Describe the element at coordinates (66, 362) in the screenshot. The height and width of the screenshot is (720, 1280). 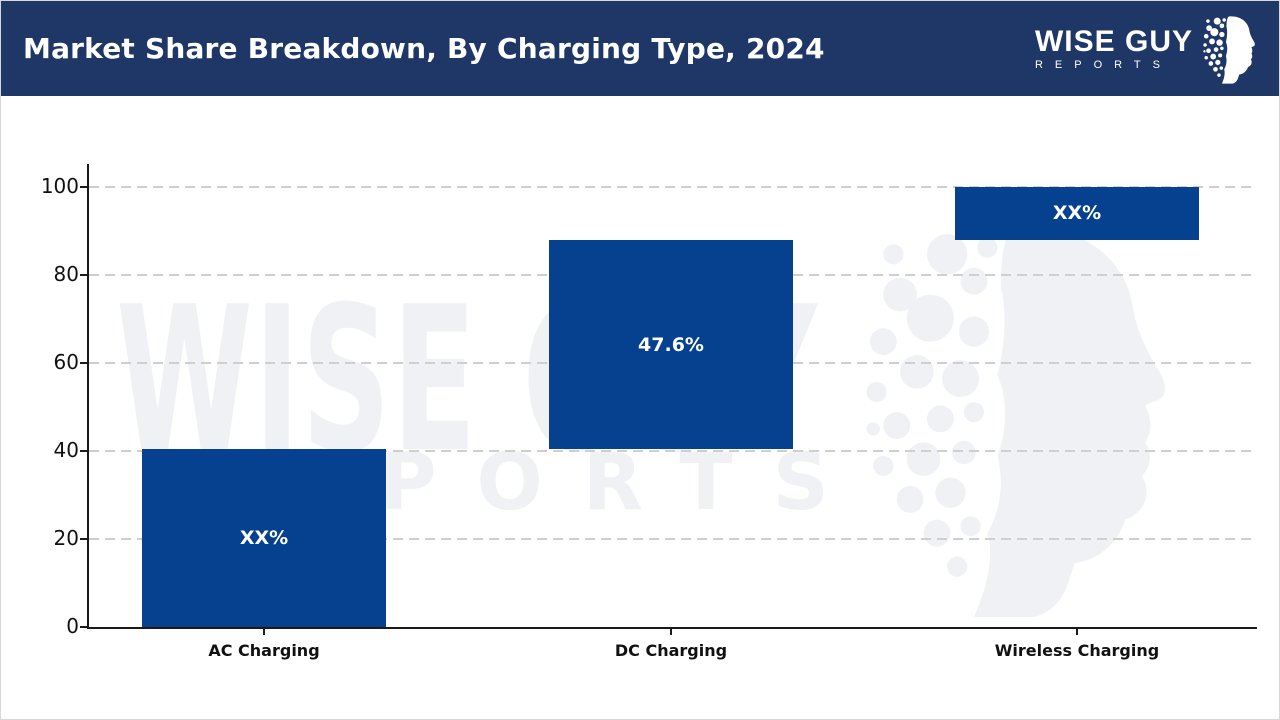
I see `y-tick-label: 60` at that location.